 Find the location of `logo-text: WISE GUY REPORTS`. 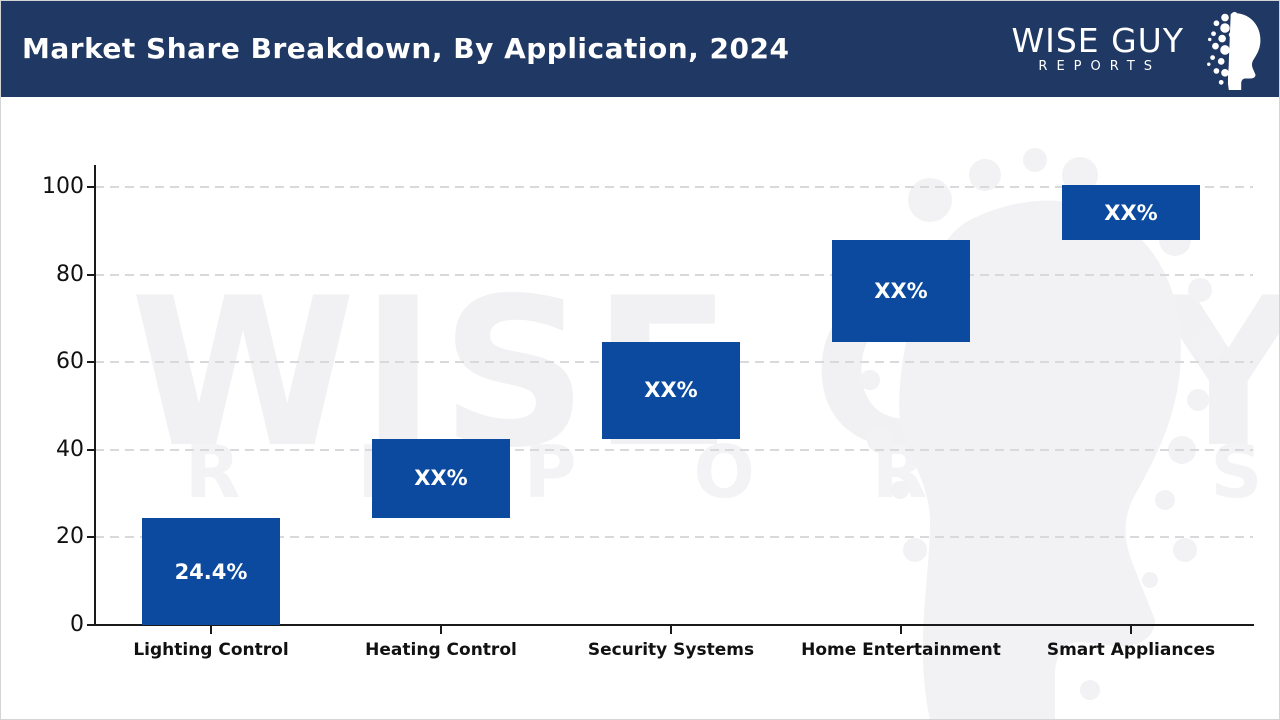

logo-text: WISE GUY REPORTS is located at coordinates (1097, 47).